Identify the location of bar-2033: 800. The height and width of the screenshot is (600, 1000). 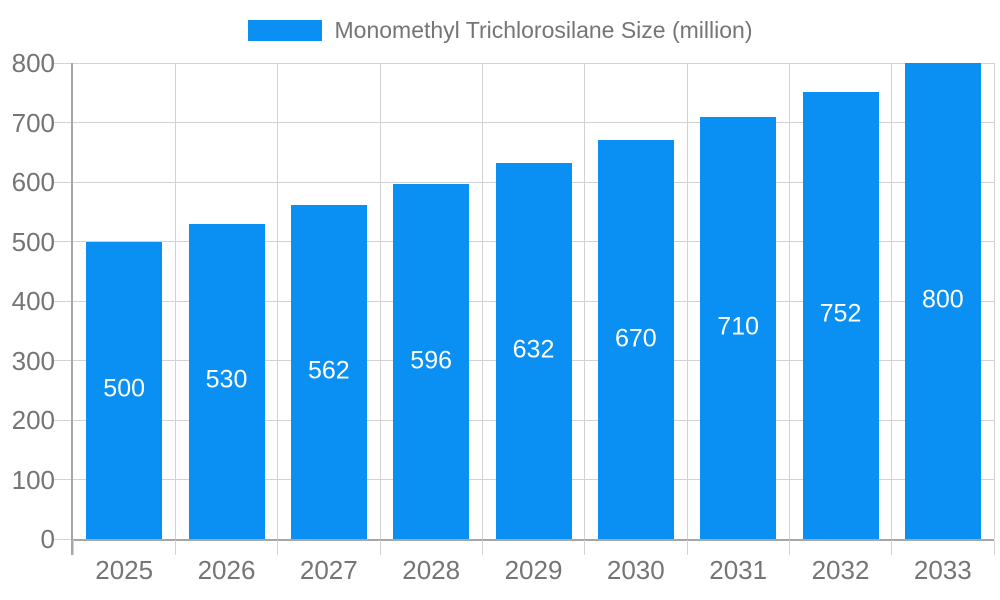
(942, 301).